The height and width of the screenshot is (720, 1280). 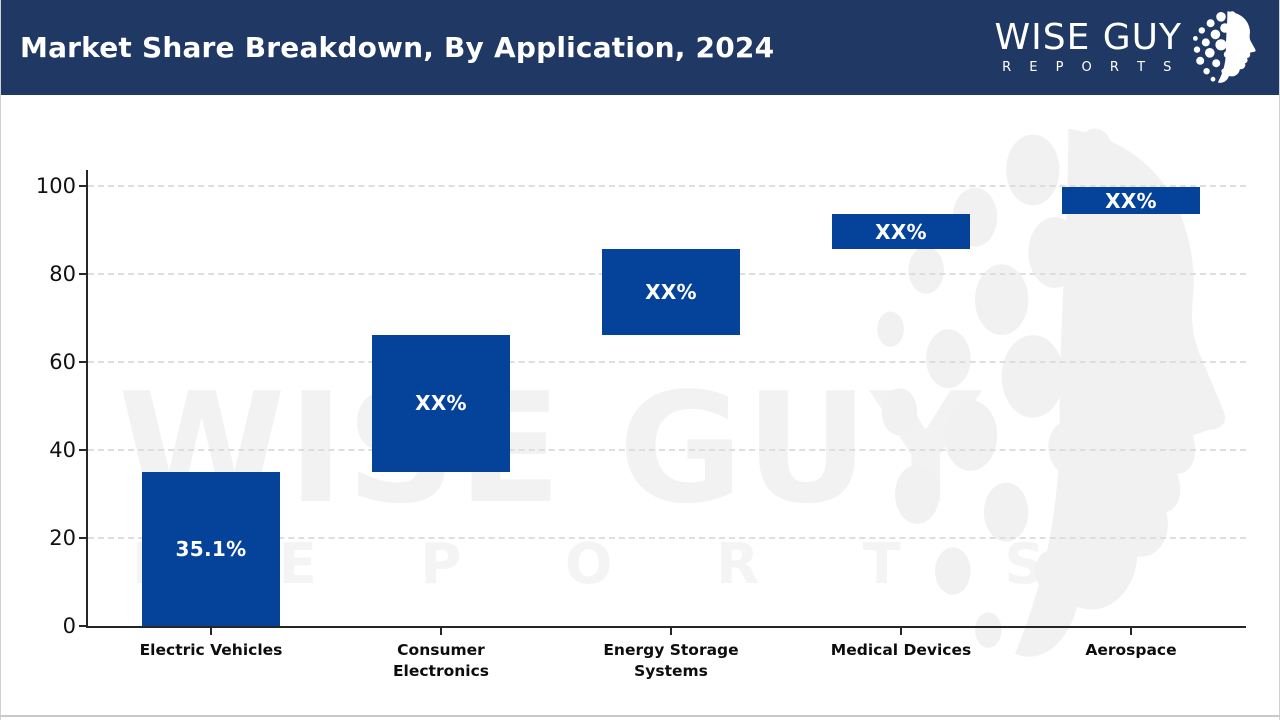 What do you see at coordinates (62, 362) in the screenshot?
I see `y-tick-label-60: 60` at bounding box center [62, 362].